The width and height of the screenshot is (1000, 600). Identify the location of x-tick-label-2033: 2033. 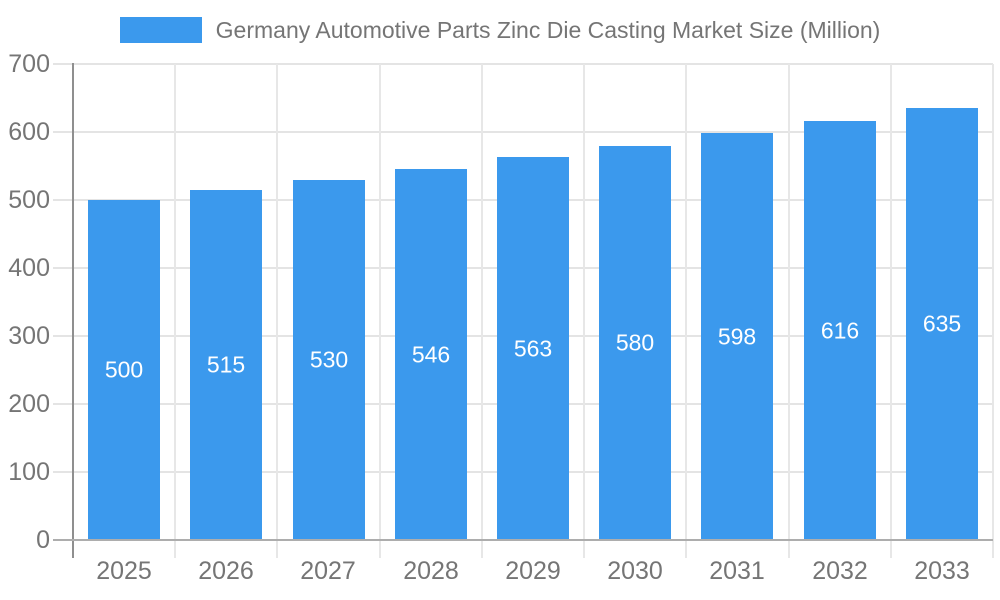
(942, 571).